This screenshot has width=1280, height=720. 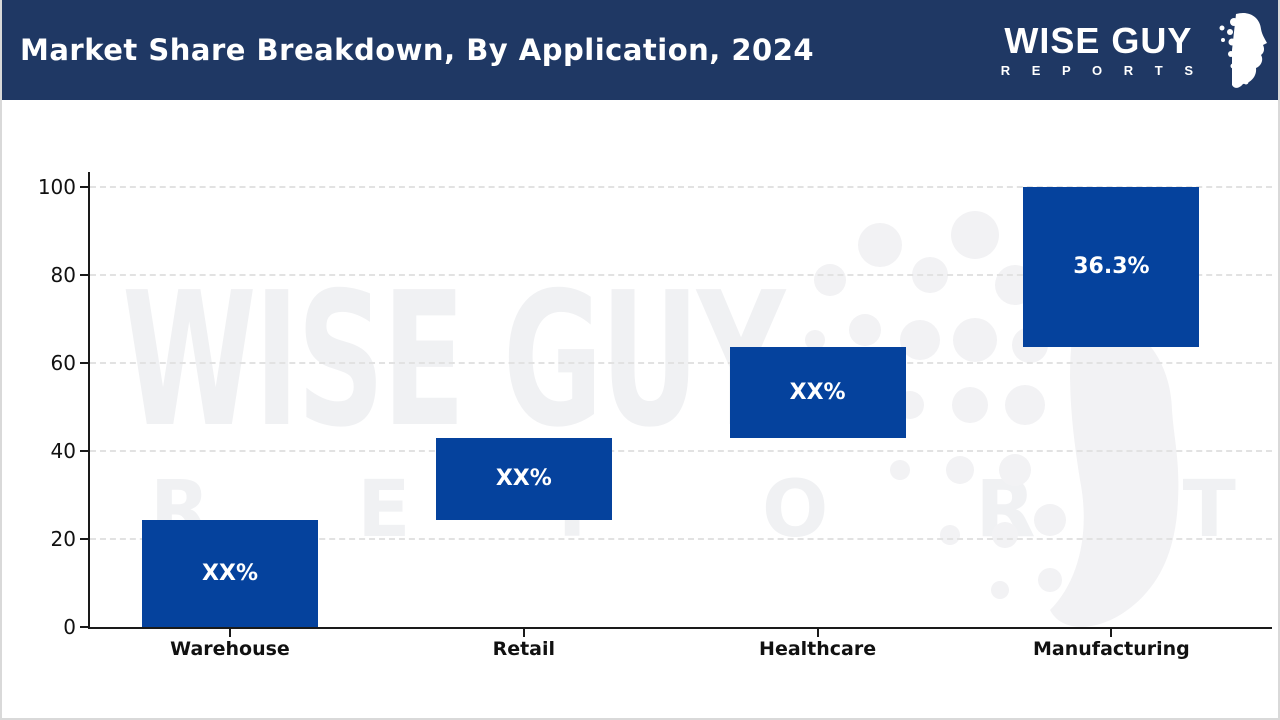 I want to click on y-tick-label: 20, so click(x=63, y=539).